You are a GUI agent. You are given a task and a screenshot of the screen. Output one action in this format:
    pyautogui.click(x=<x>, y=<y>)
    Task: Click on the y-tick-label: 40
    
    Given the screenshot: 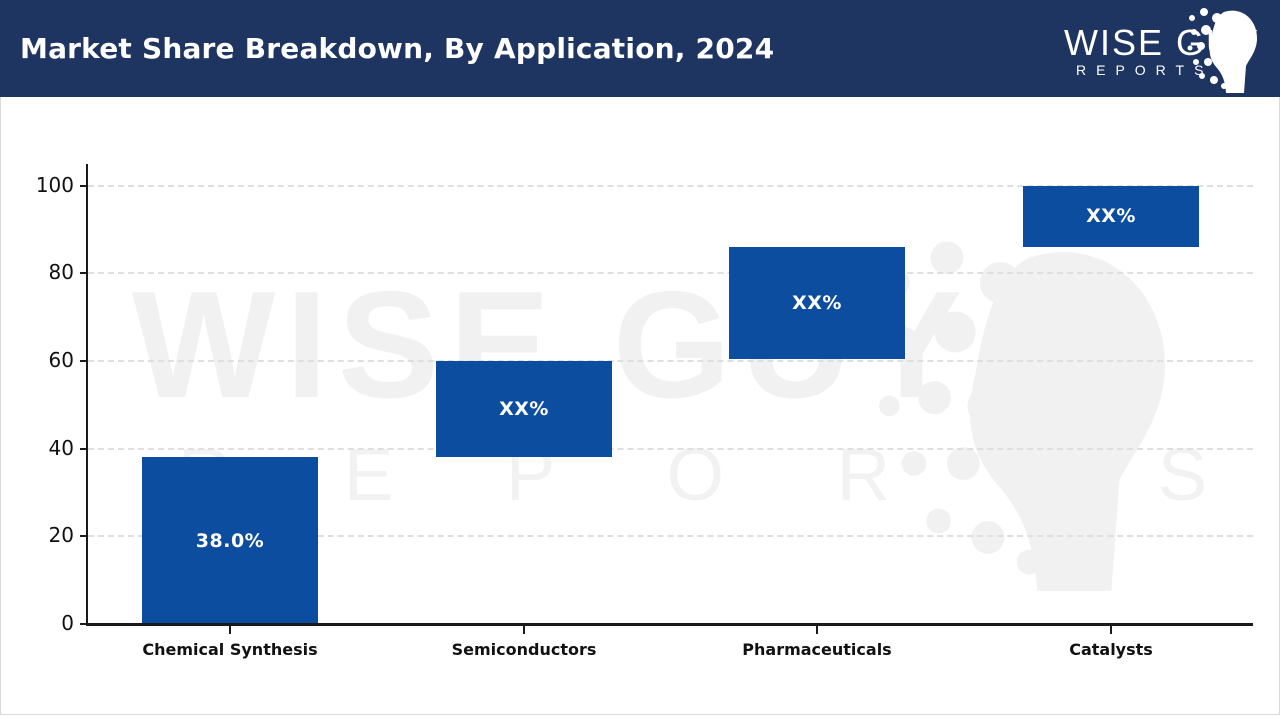 What is the action you would take?
    pyautogui.click(x=61, y=447)
    